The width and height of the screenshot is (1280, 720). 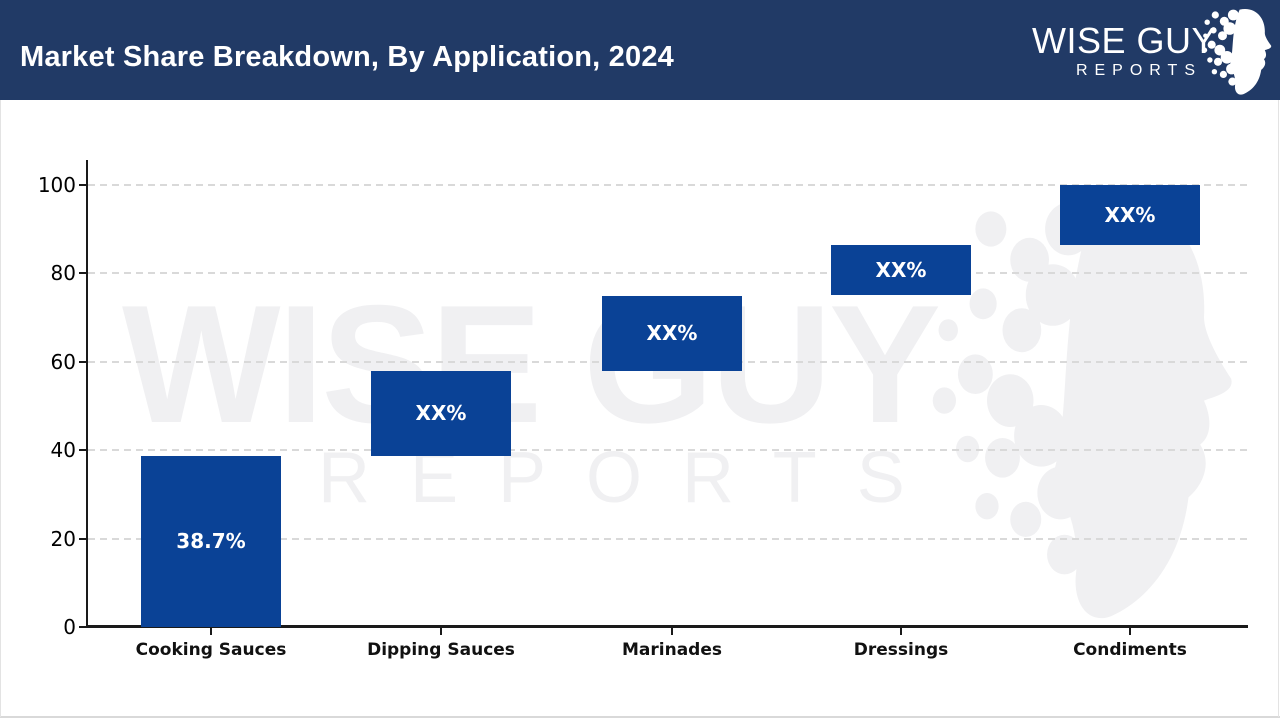 I want to click on y-tick-label-40: 40, so click(x=63, y=450).